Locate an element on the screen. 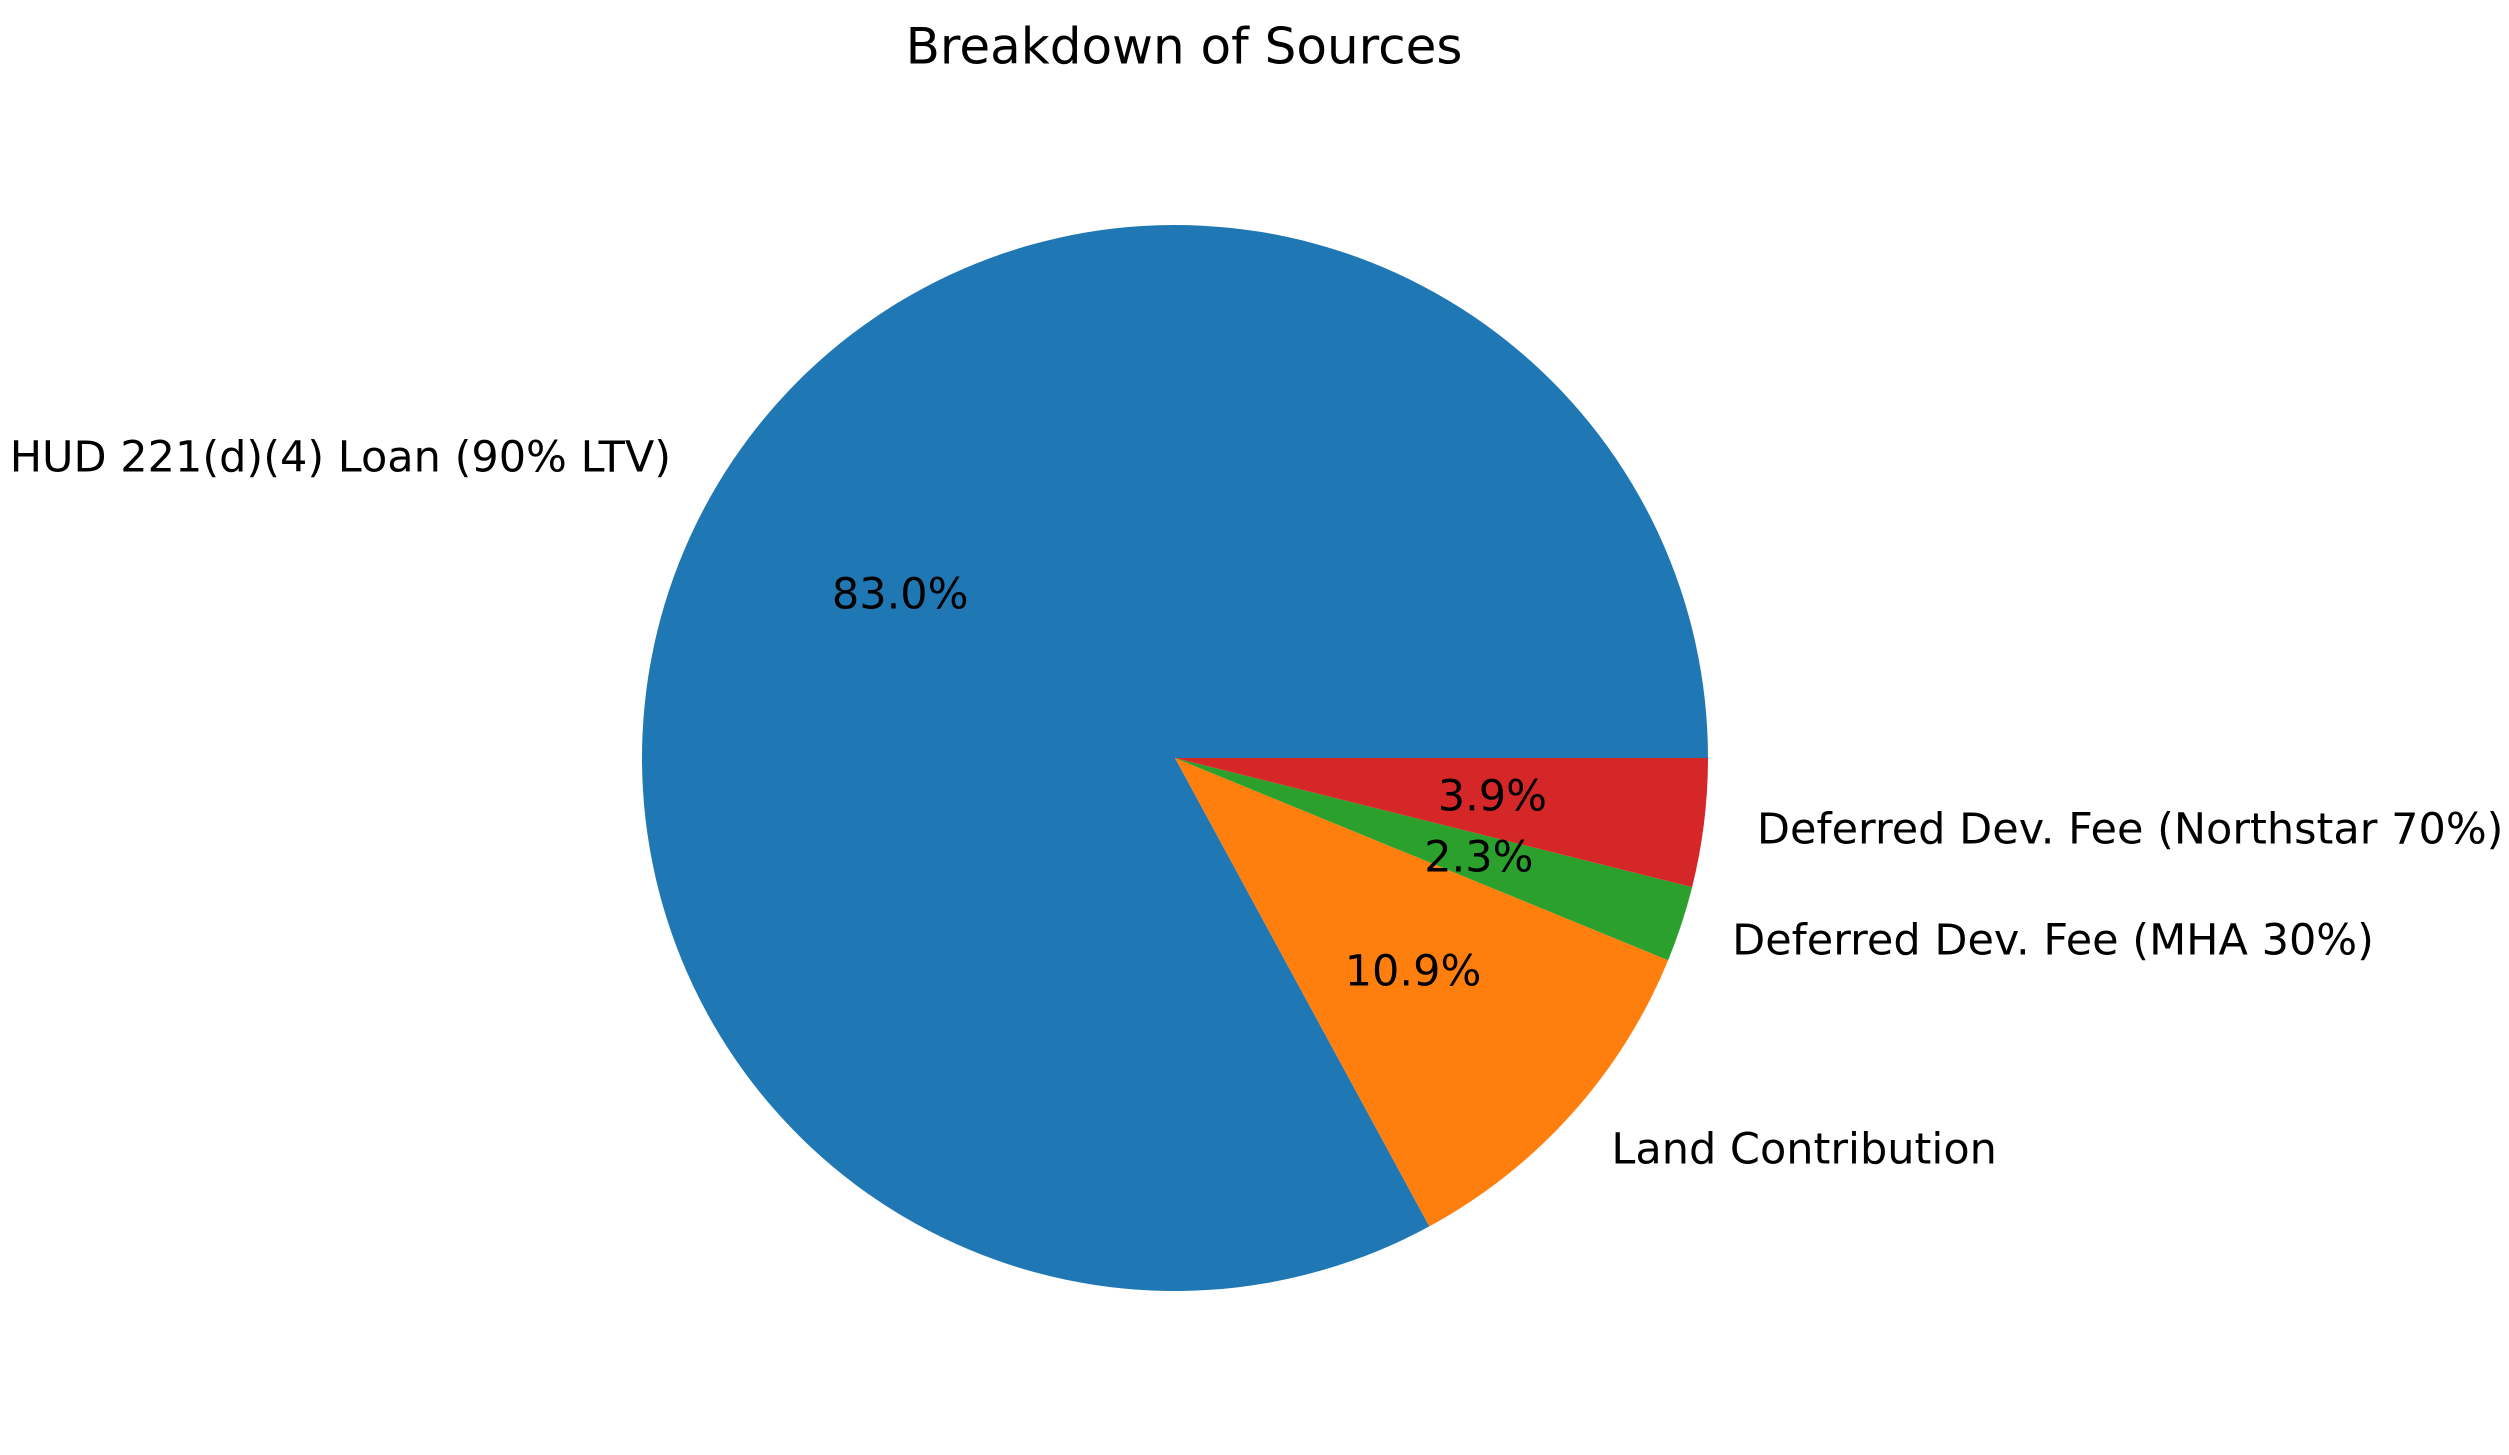 The image size is (2509, 1455). pct-label-1: 83.0% is located at coordinates (900, 593).